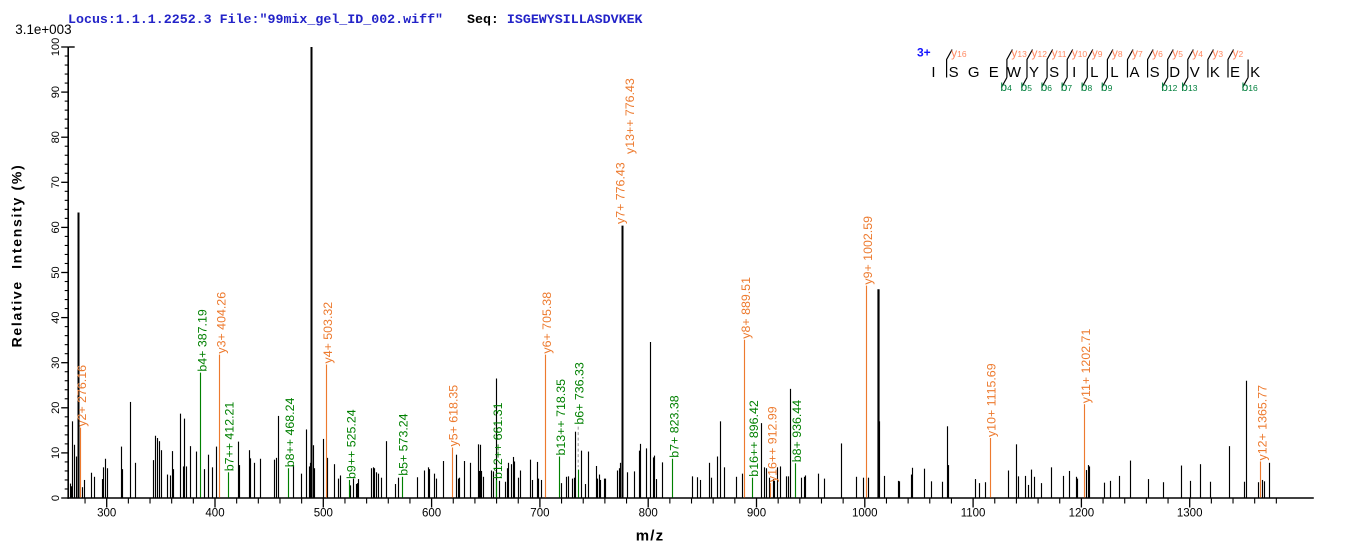  Describe the element at coordinates (1027, 87) in the screenshot. I see `svg-text: b5` at that location.